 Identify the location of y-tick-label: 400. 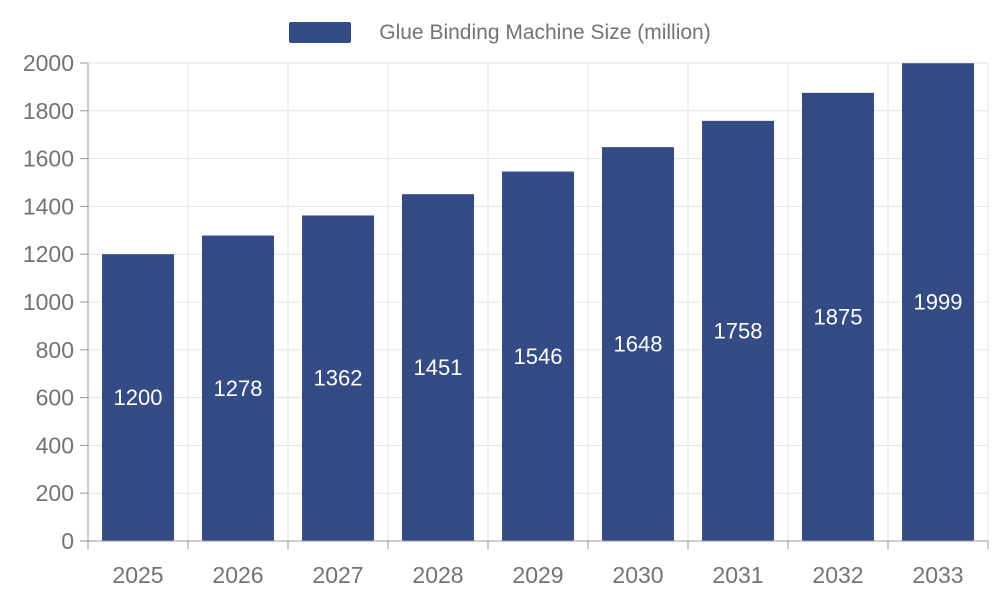
(55, 445).